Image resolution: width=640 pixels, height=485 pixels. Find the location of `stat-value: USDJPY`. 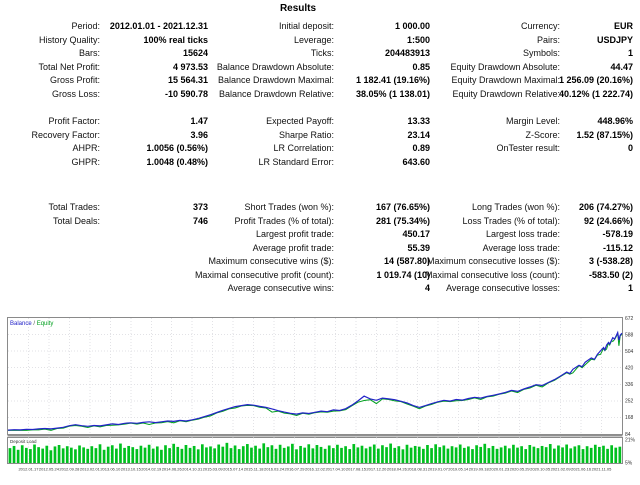

stat-value: USDJPY is located at coordinates (614, 39).